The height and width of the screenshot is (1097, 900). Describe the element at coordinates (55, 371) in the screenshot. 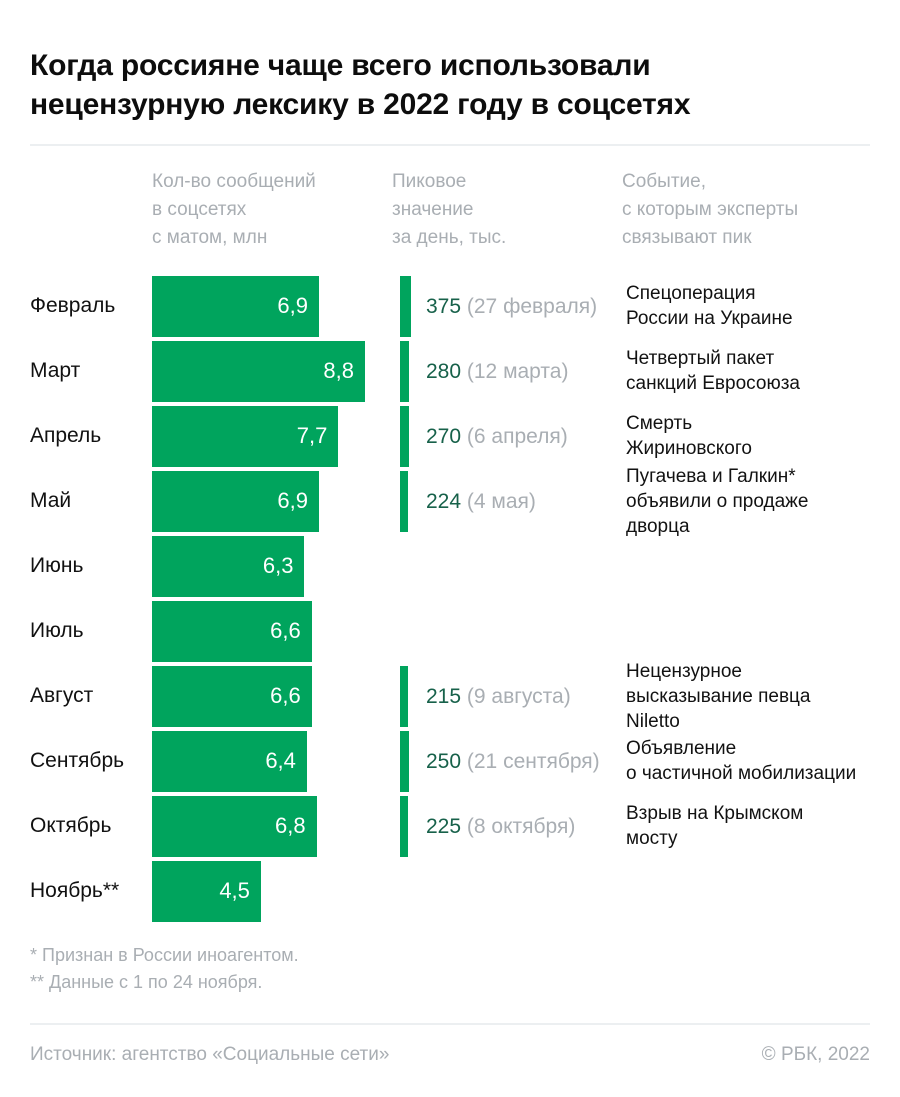

I see `row-month-label: Март` at that location.